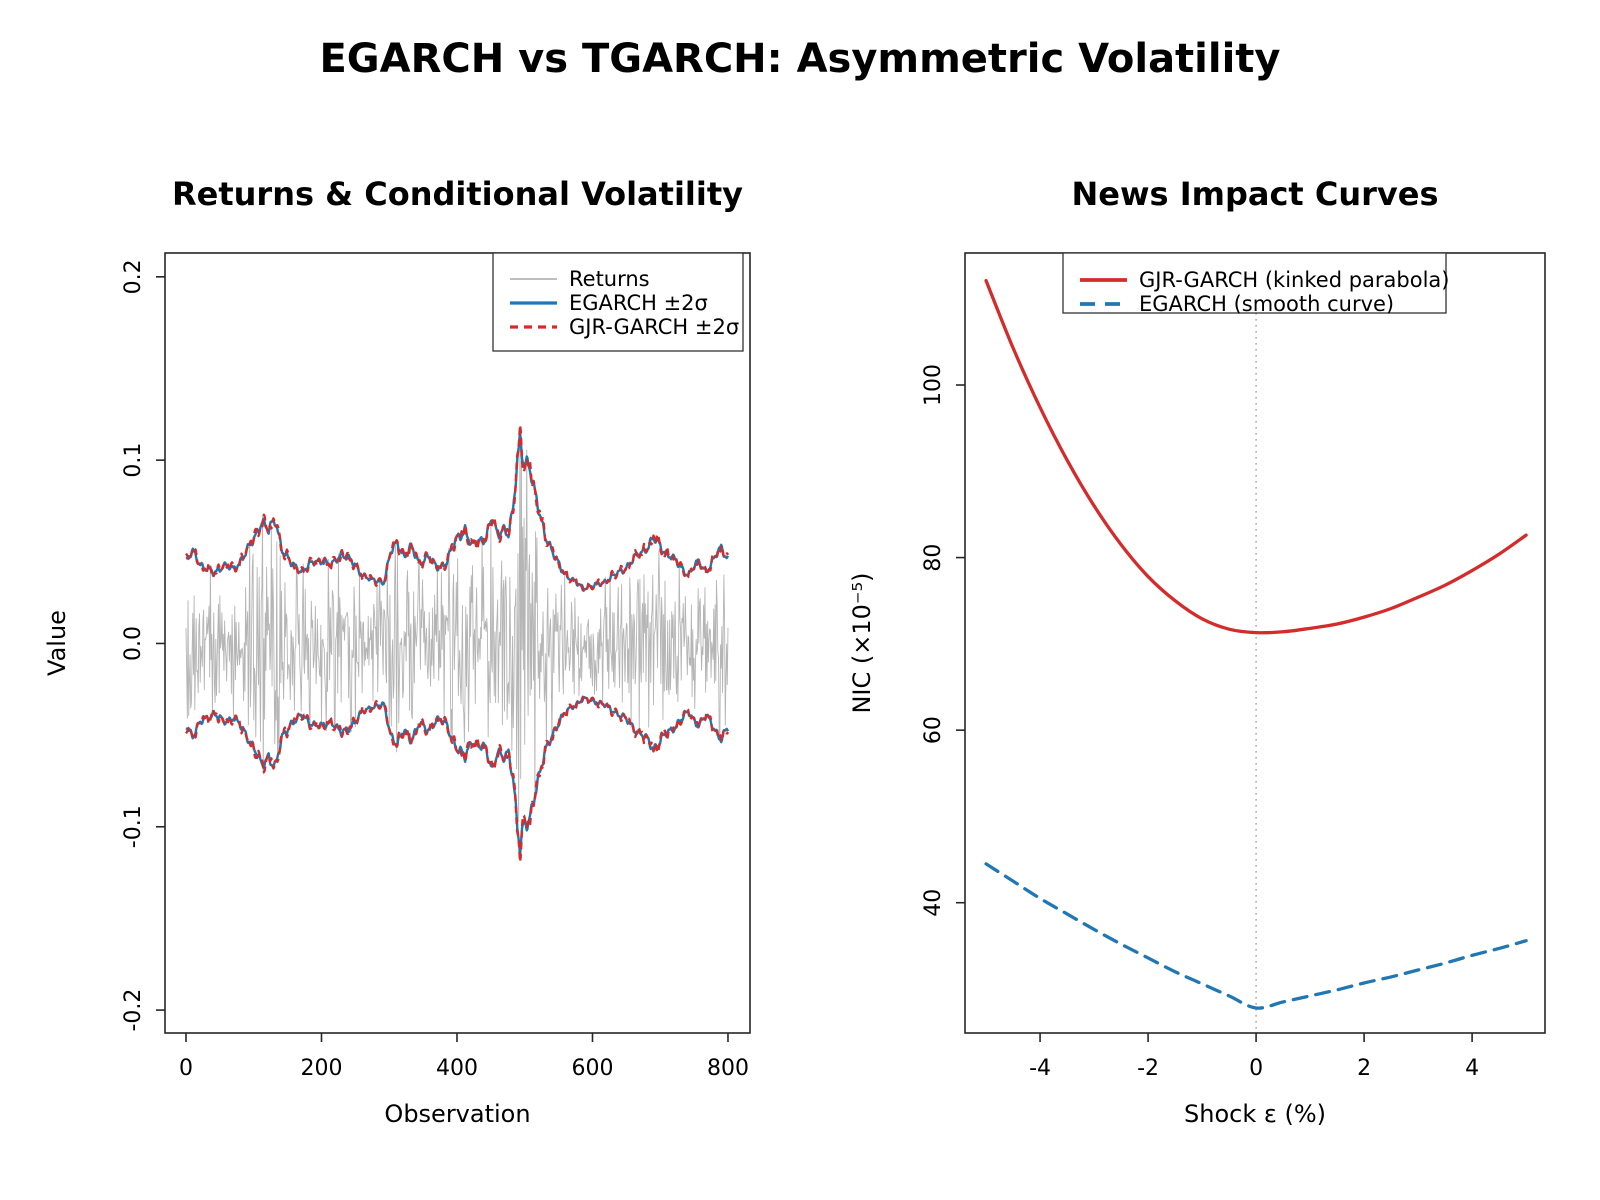 The width and height of the screenshot is (1600, 1200). I want to click on y-tick-label: 0.2, so click(133, 276).